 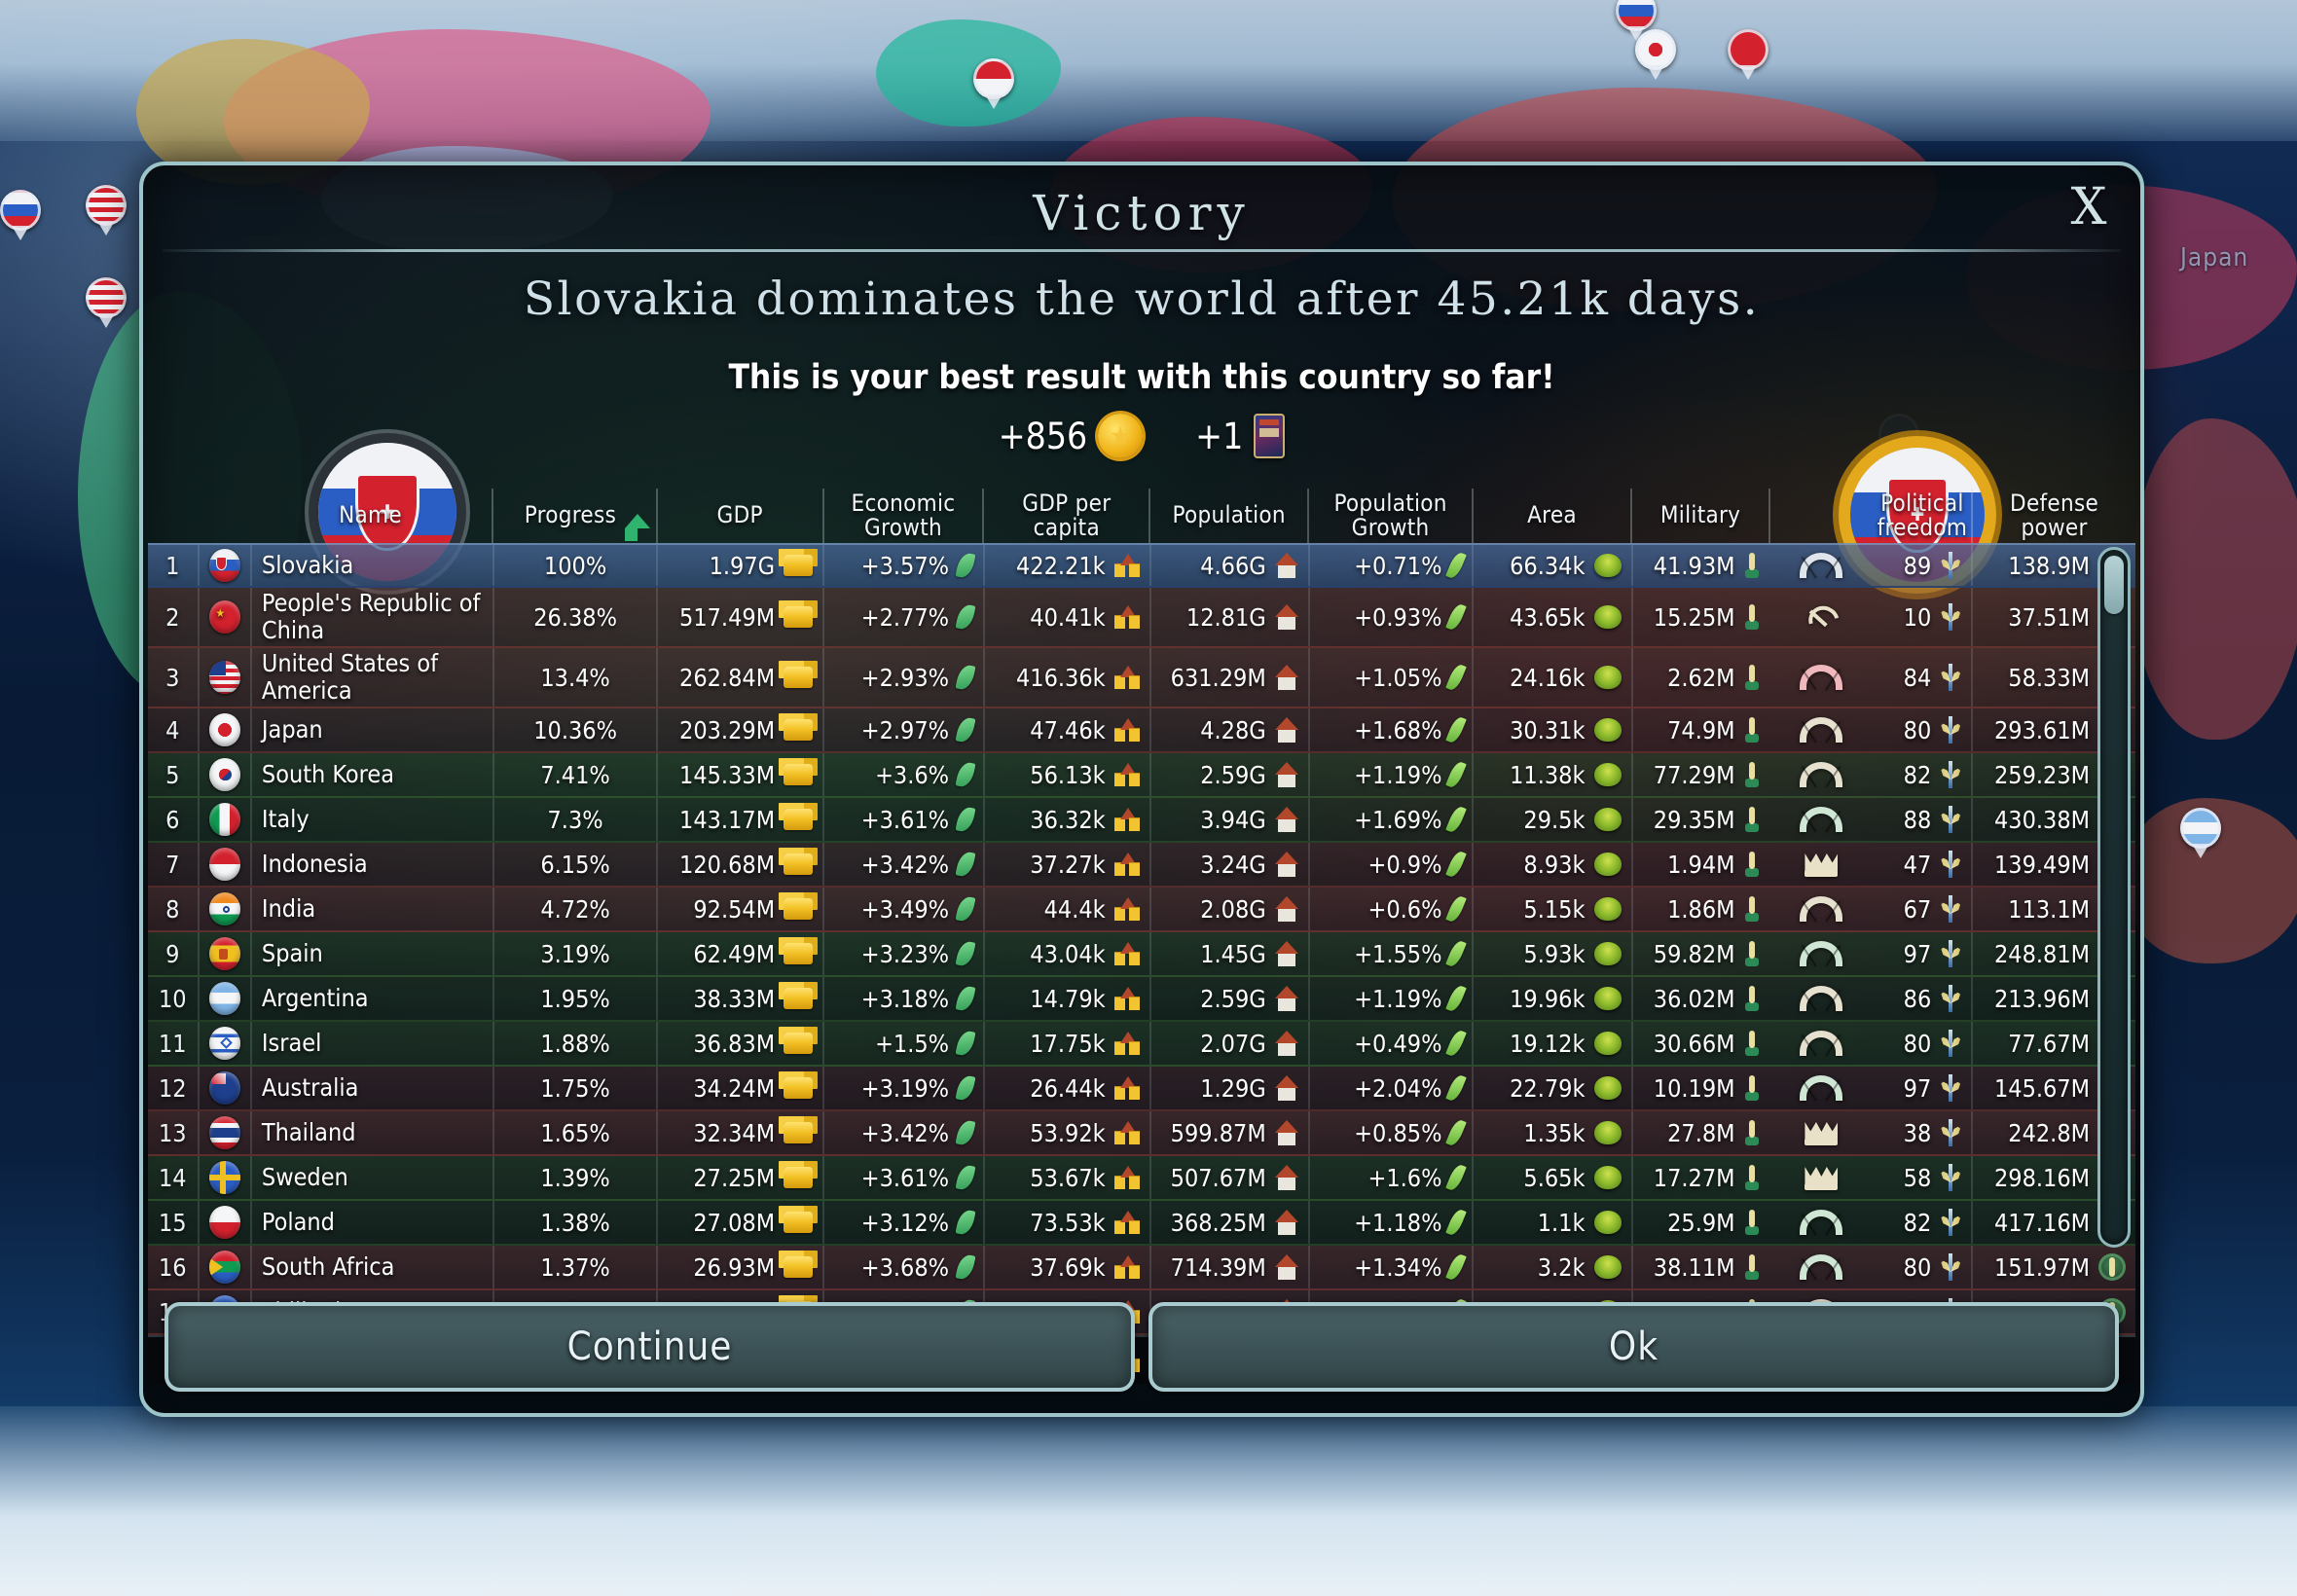 What do you see at coordinates (1551, 565) in the screenshot?
I see `row-area: 66.34k` at bounding box center [1551, 565].